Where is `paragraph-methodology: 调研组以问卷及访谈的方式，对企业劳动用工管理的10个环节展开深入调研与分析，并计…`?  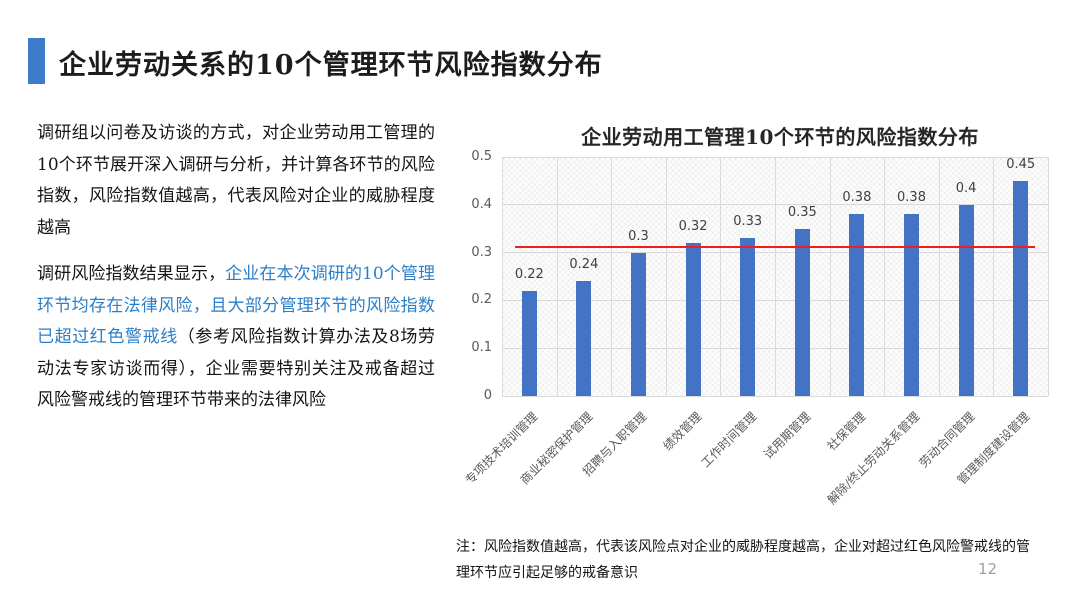
paragraph-methodology: 调研组以问卷及访谈的方式，对企业劳动用工管理的10个环节展开深入调研与分析，并计… is located at coordinates (236, 180).